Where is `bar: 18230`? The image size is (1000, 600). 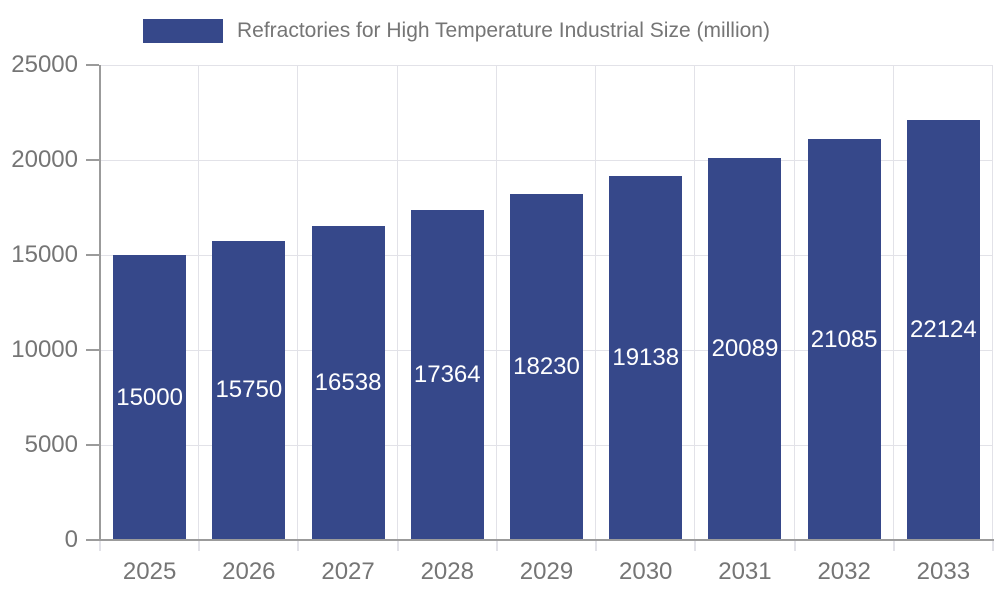
bar: 18230 is located at coordinates (546, 366).